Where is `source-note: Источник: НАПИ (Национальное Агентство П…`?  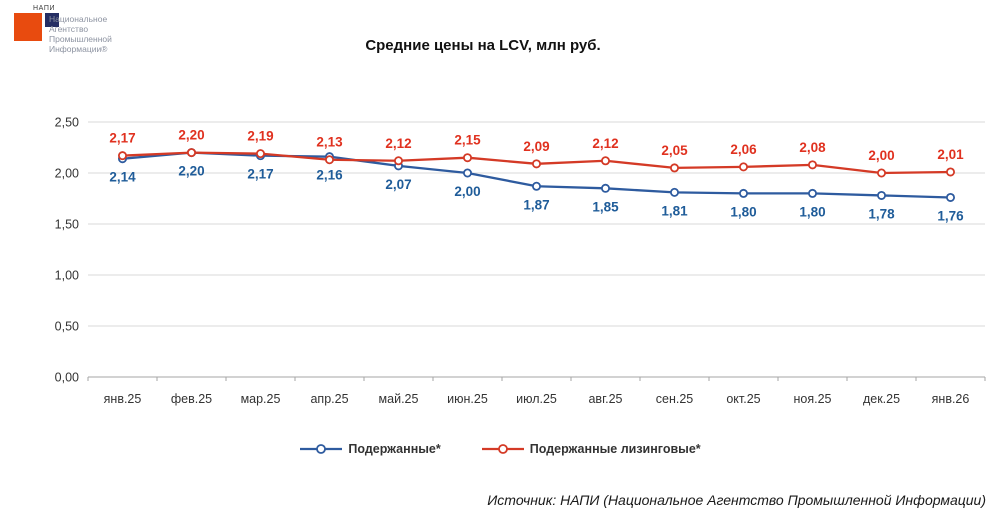
source-note: Источник: НАПИ (Национальное Агентство П… is located at coordinates (736, 500).